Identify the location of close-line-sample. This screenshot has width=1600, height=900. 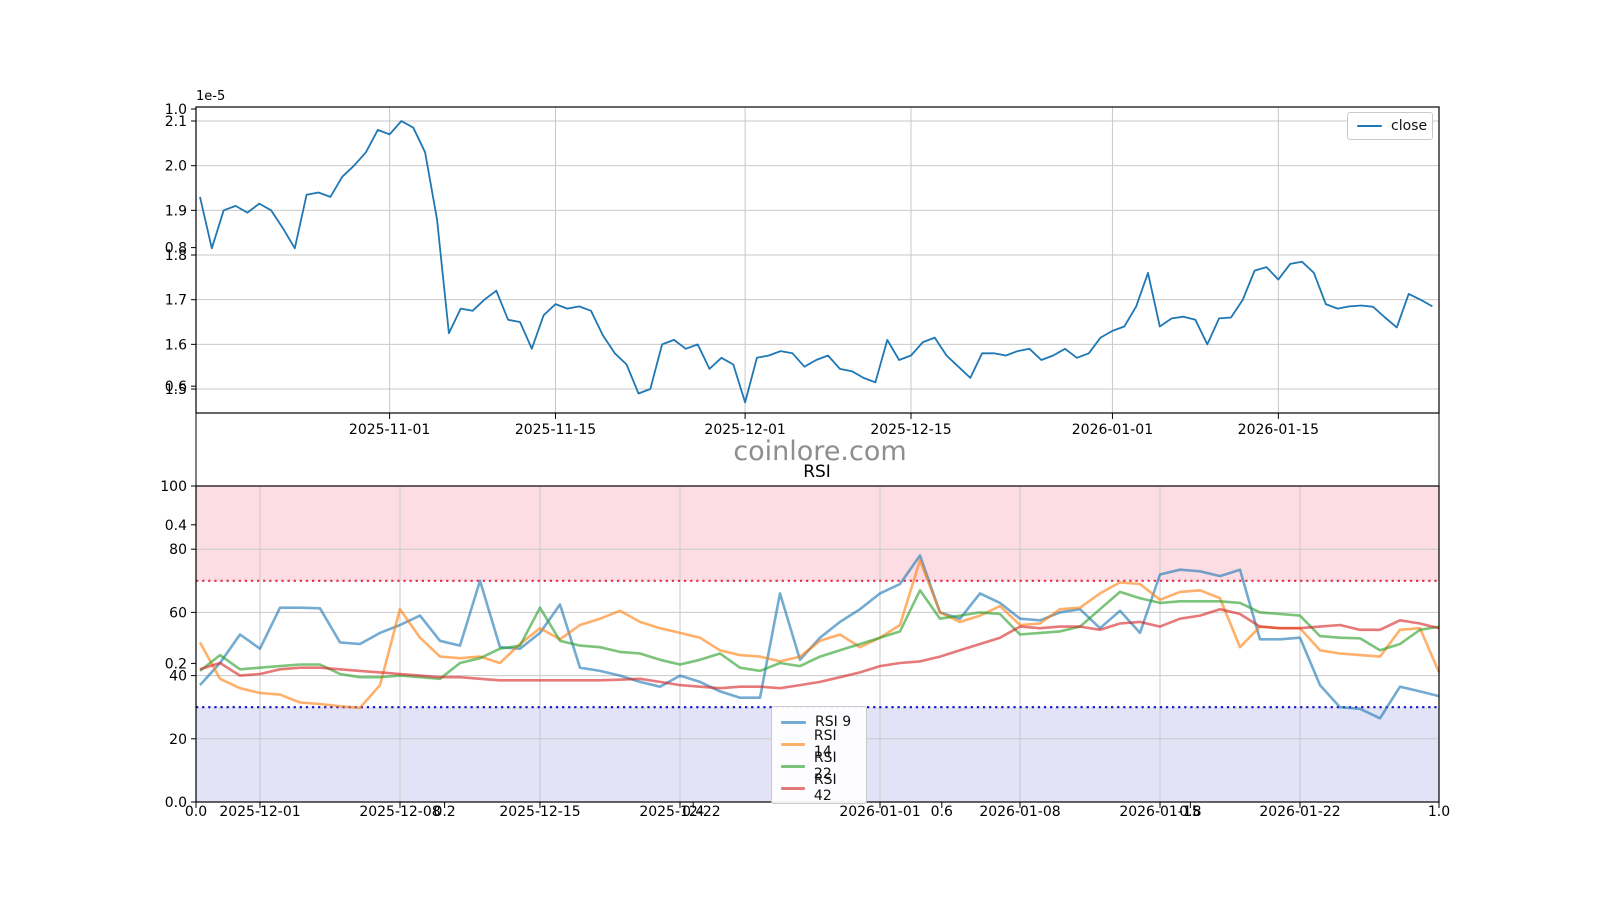
(1369, 126).